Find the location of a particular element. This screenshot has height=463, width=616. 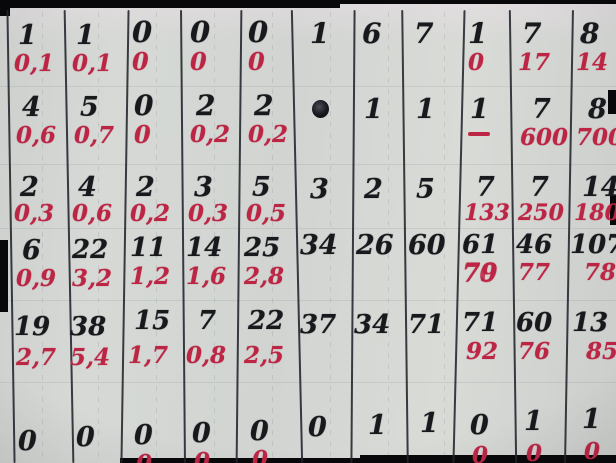

cell-black-value: 13 is located at coordinates (590, 323).